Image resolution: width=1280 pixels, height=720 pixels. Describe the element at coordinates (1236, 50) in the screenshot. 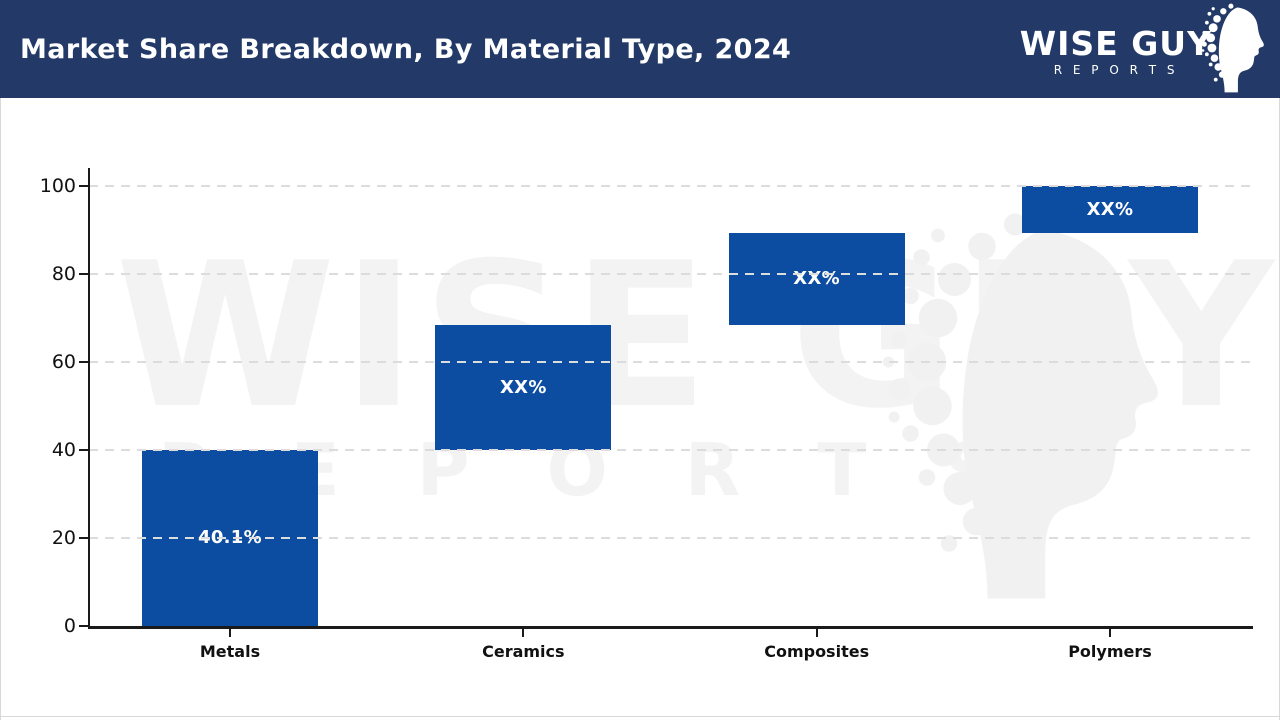

I see `wiseguy-face-icon` at that location.